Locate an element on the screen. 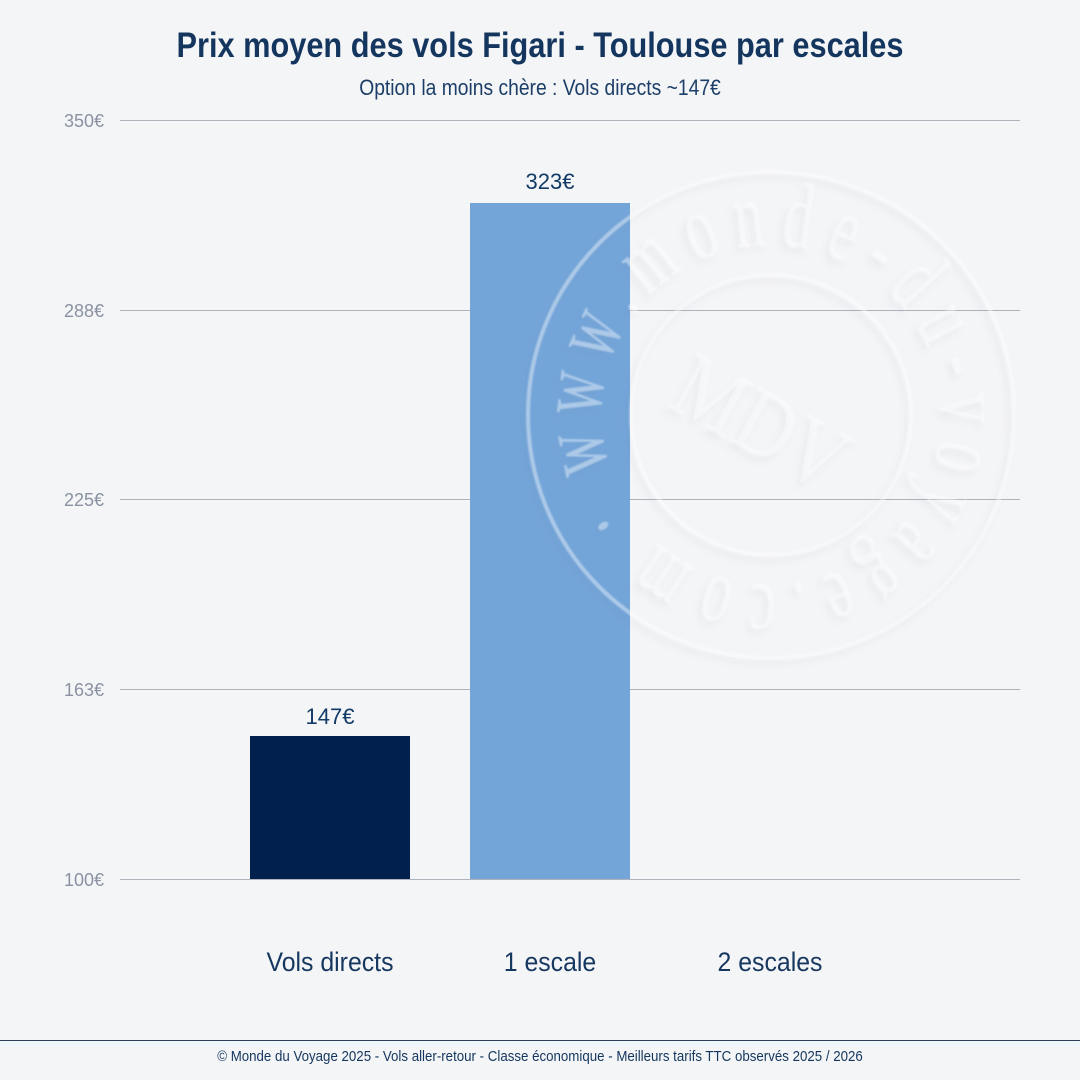  svg-text: MDV is located at coordinates (762, 422).